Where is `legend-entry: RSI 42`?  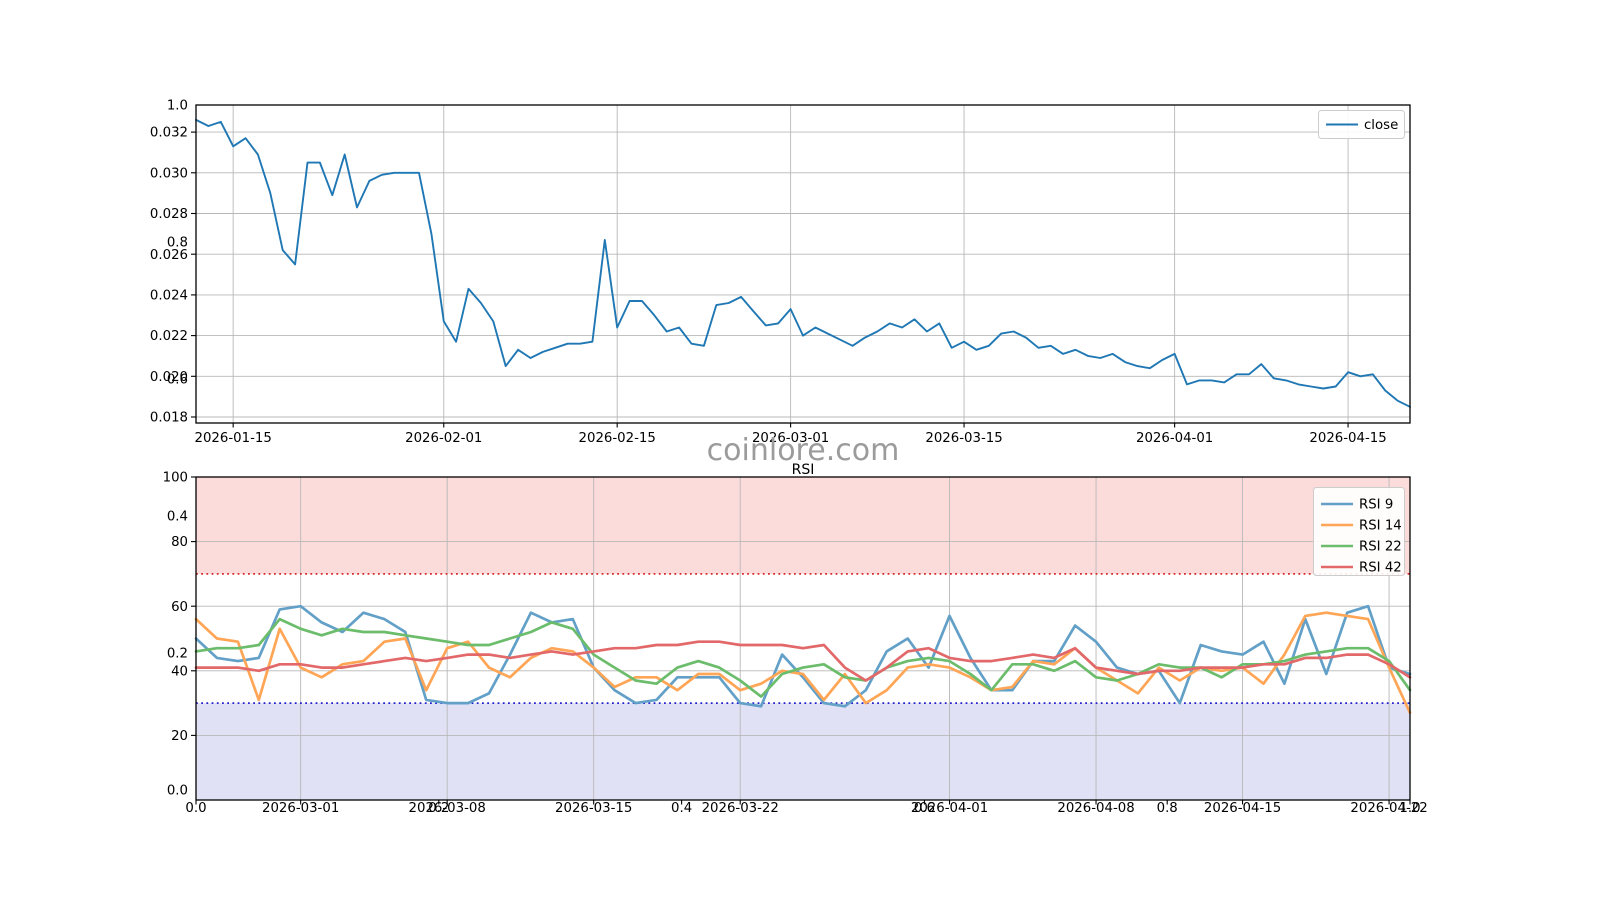
legend-entry: RSI 42 is located at coordinates (1361, 568).